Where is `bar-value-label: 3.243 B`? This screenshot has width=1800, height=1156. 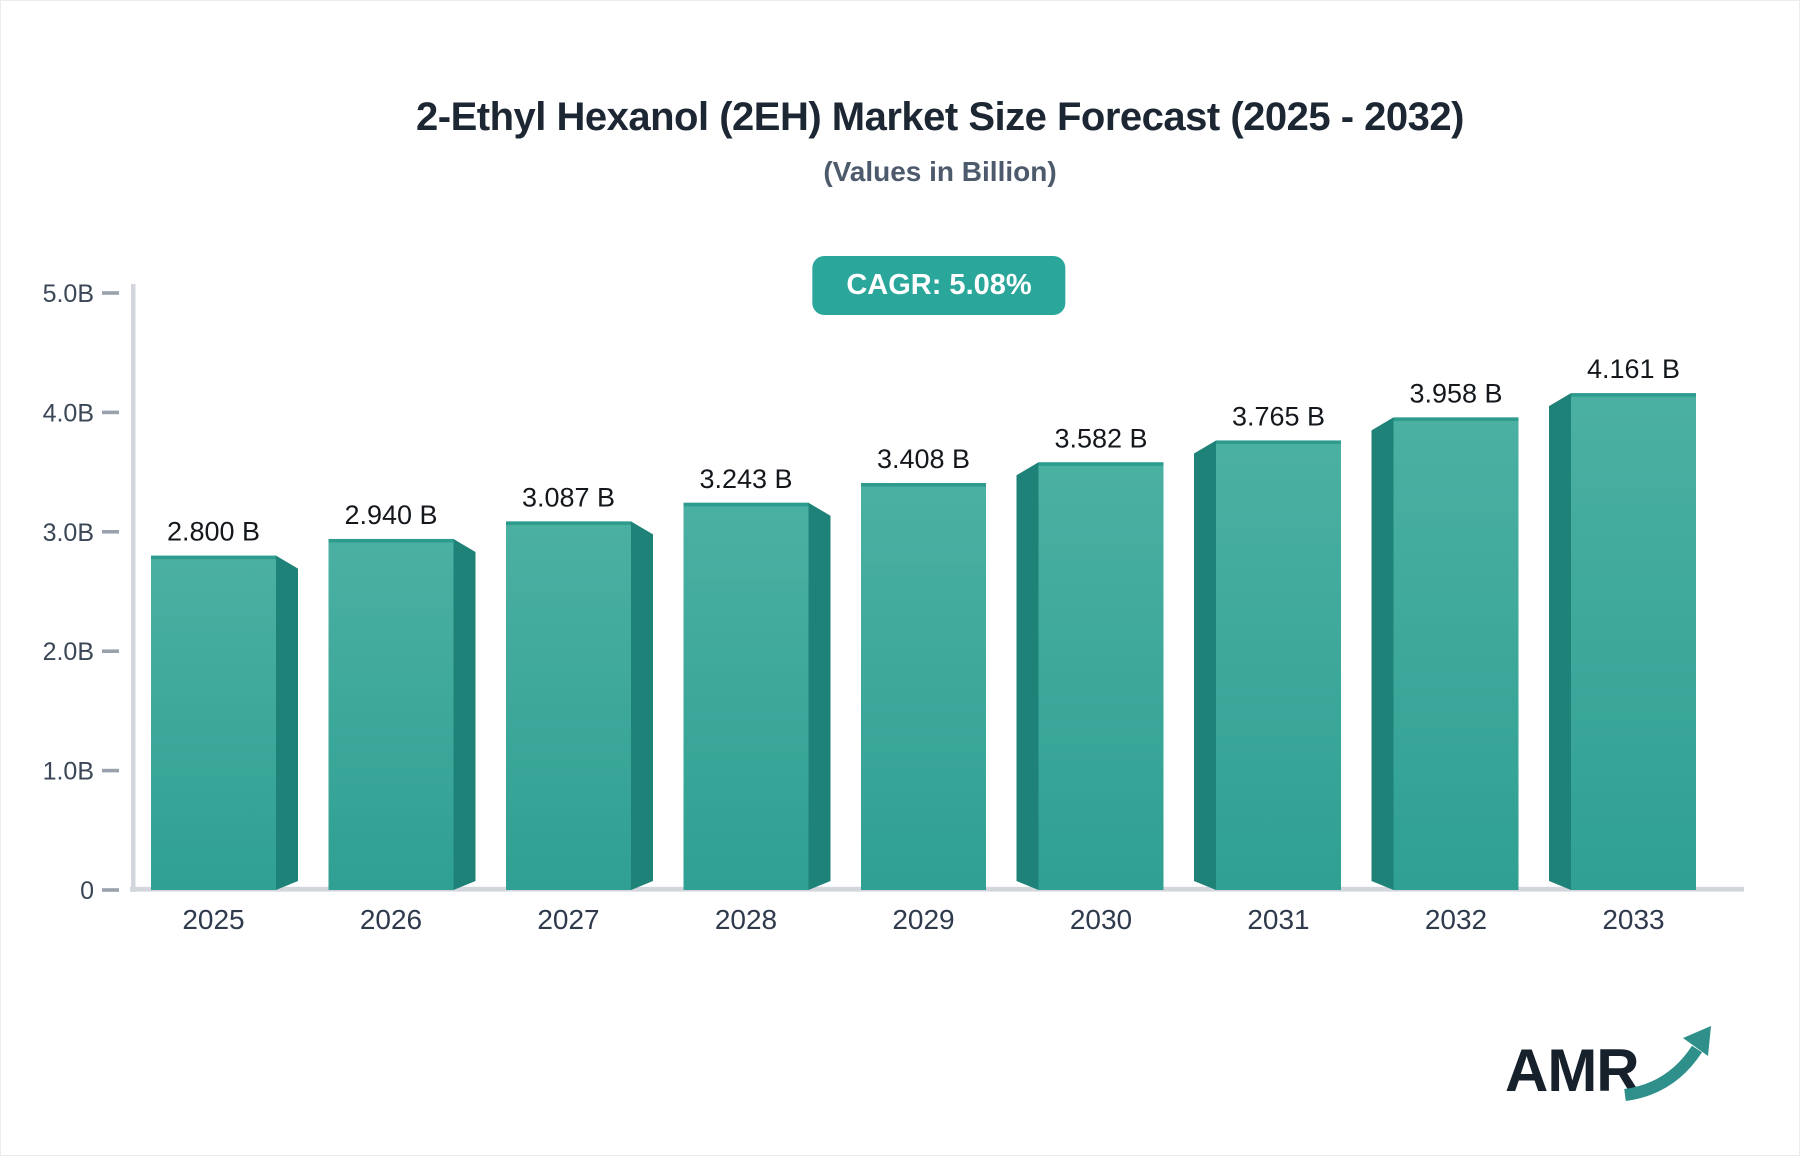 bar-value-label: 3.243 B is located at coordinates (745, 479).